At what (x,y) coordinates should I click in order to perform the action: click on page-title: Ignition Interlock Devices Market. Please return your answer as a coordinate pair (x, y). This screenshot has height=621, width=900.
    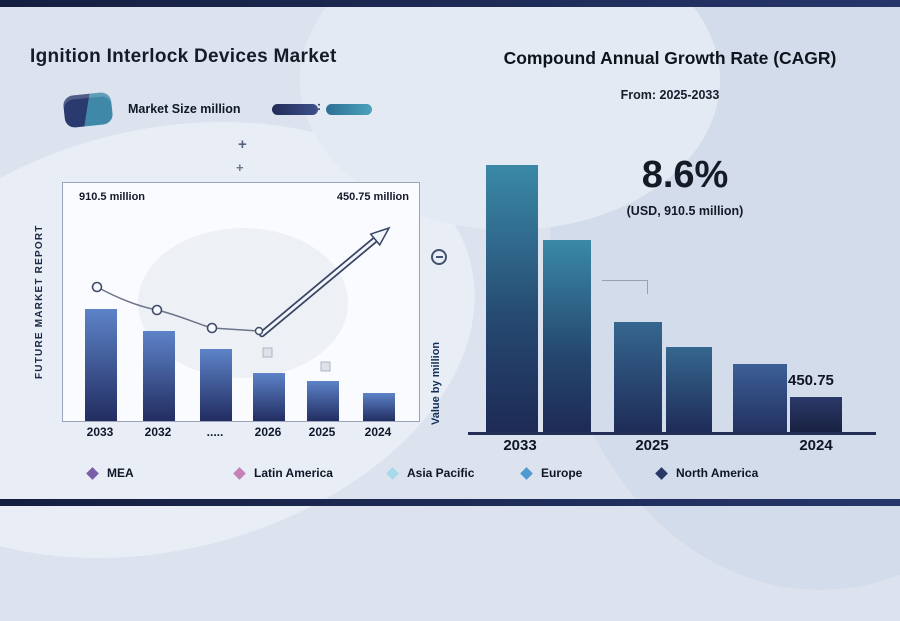
    Looking at the image, I should click on (183, 56).